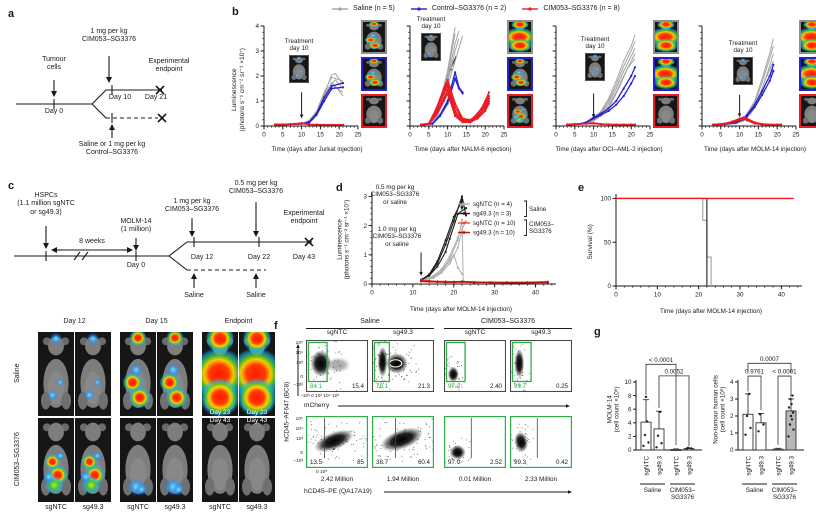 The image size is (816, 520). I want to click on panel-e-label: e, so click(581, 188).